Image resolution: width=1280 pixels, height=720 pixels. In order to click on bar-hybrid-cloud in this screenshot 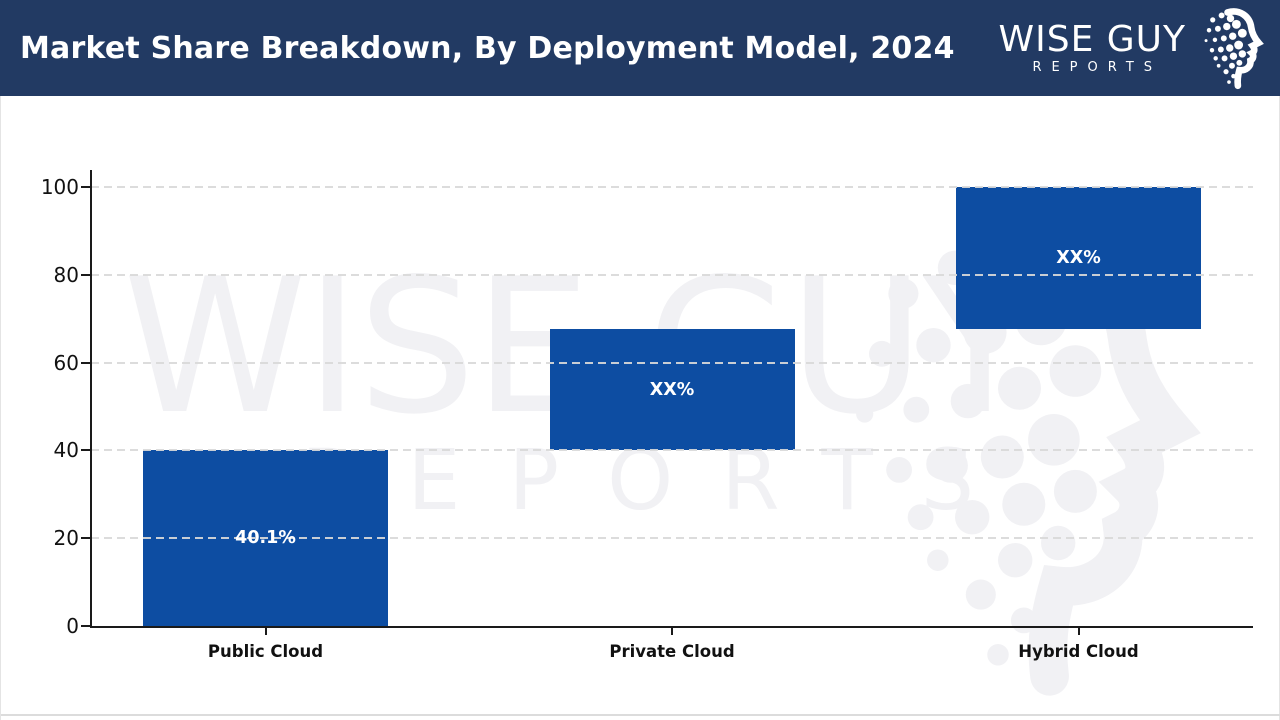, I will do `click(1078, 258)`.